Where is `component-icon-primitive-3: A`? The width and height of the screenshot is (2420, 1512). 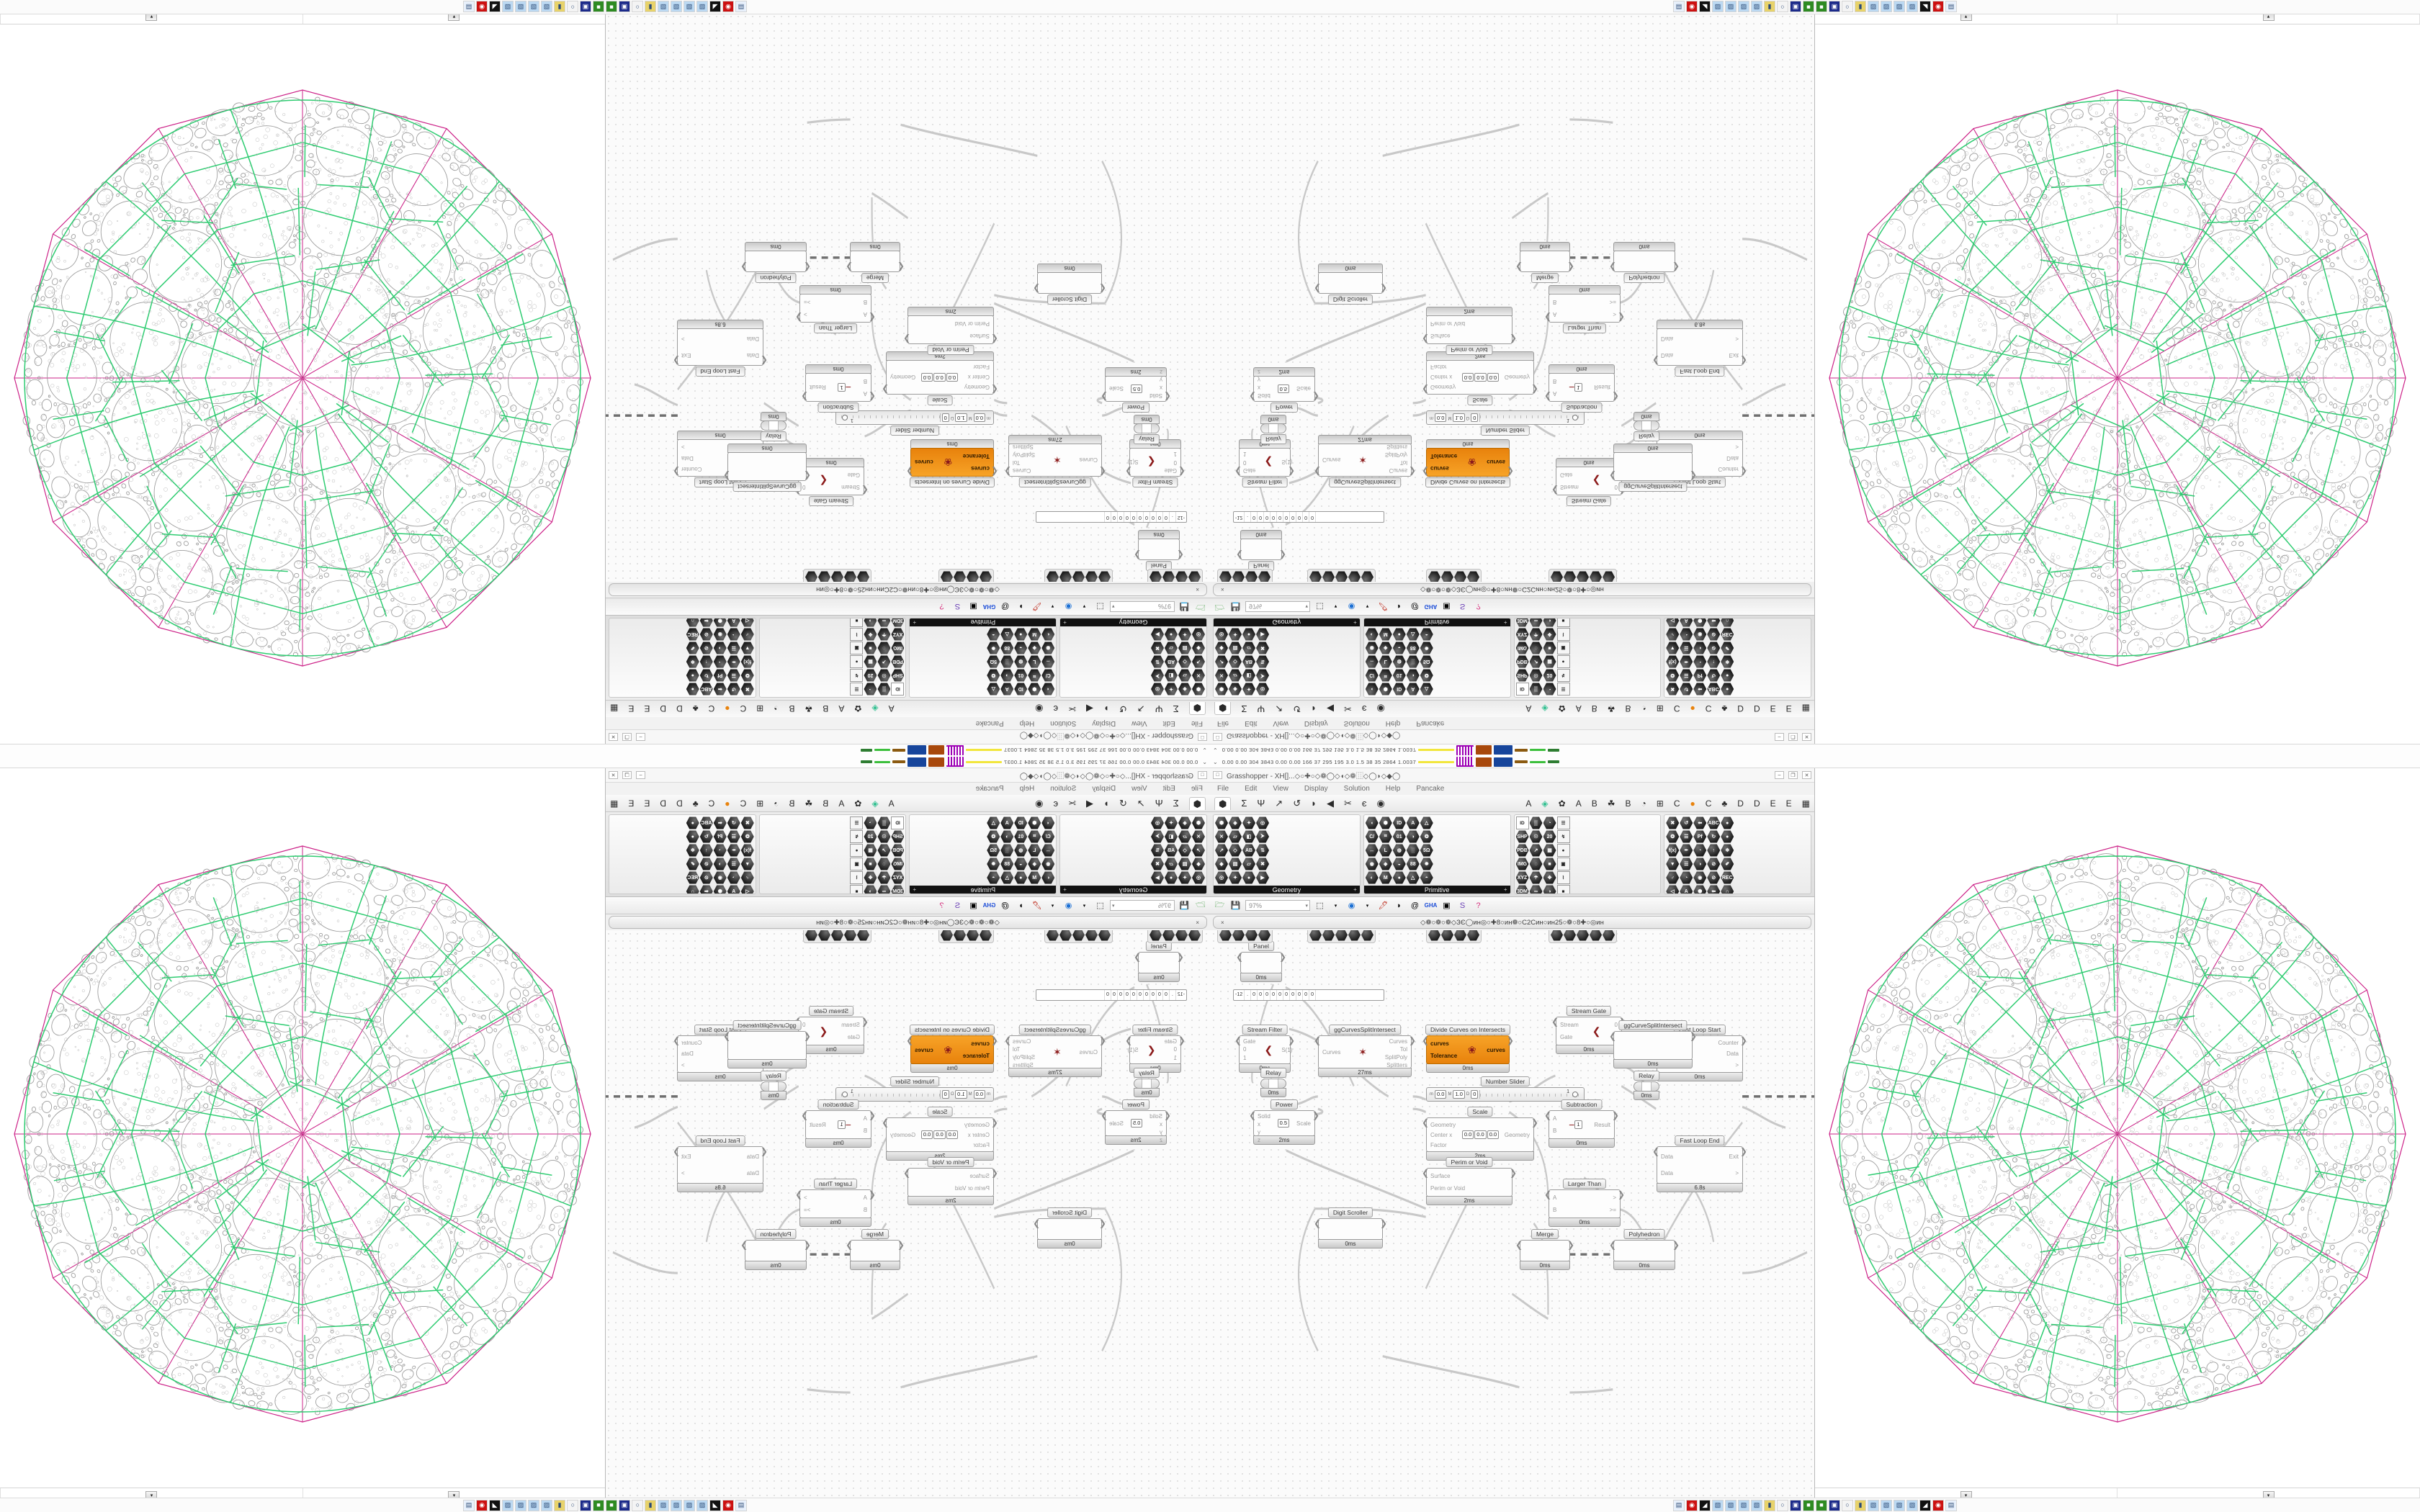 component-icon-primitive-3: A is located at coordinates (1006, 689).